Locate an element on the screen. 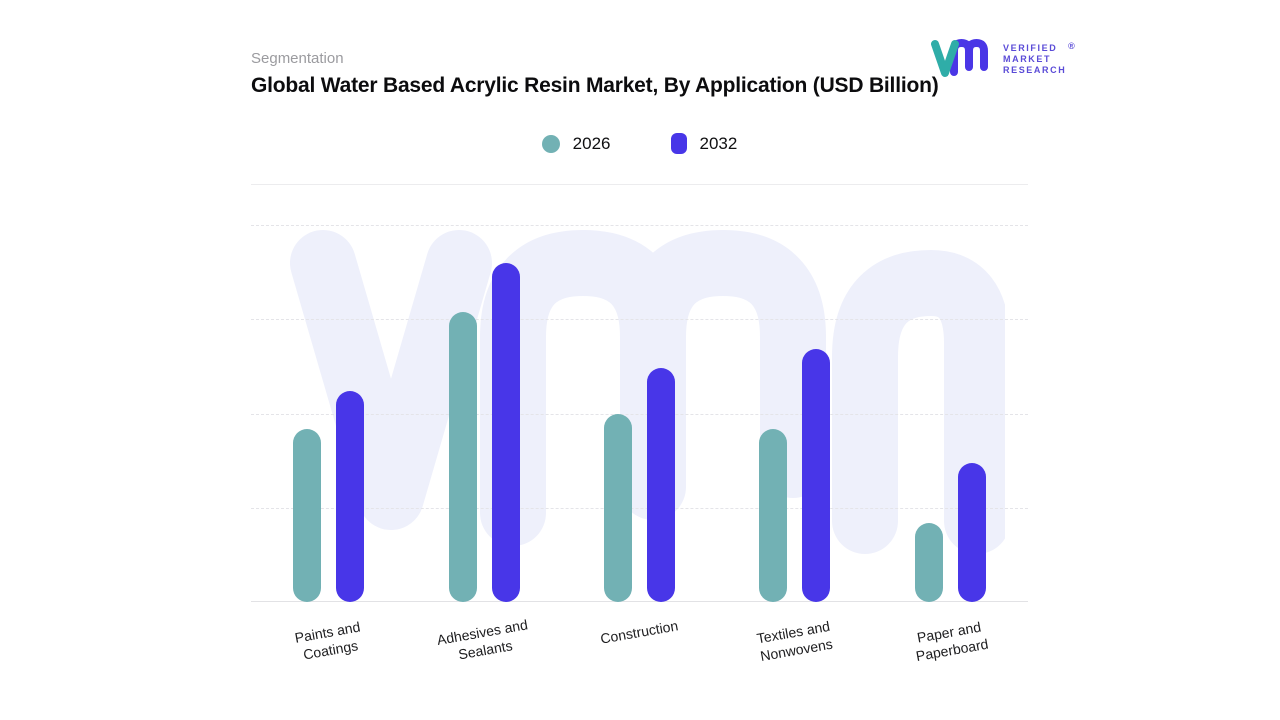 The width and height of the screenshot is (1280, 720). legend-swatch-2032 is located at coordinates (678, 143).